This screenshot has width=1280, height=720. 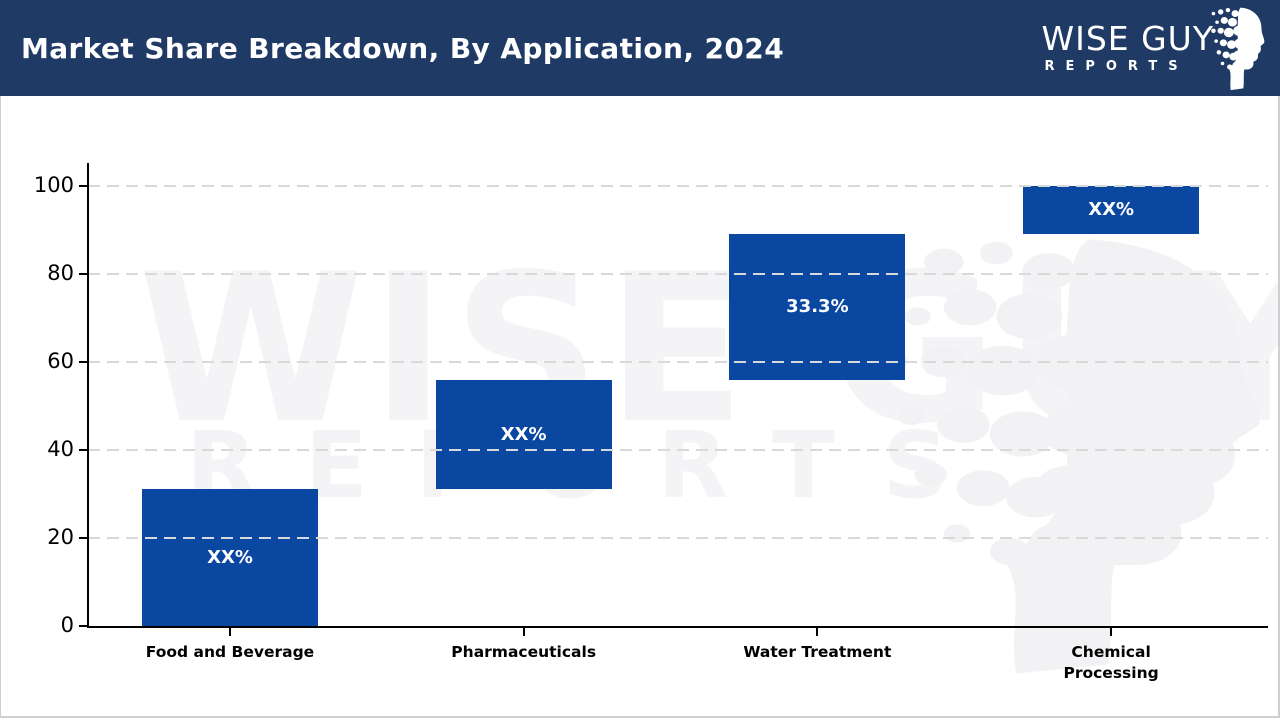 I want to click on brand-logo: WISE GUY REPORTS, so click(x=1160, y=48).